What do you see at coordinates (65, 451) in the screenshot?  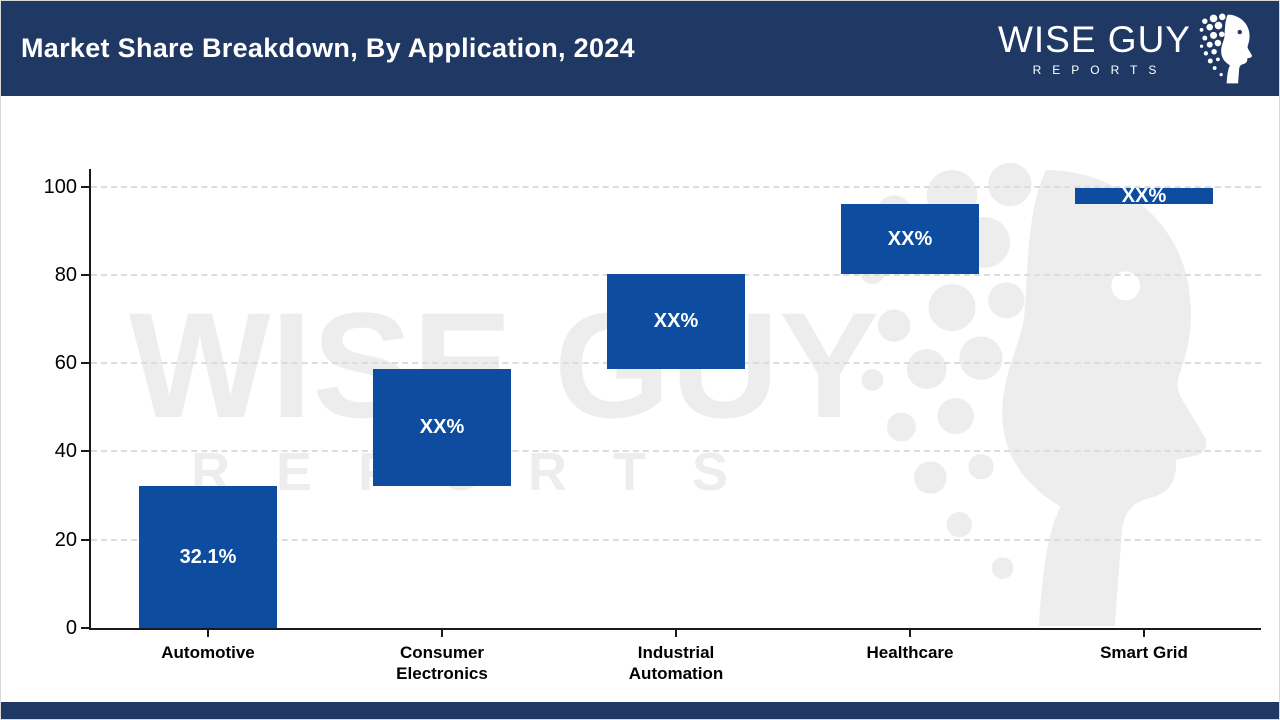 I see `y-axis-tick-label-40: 40` at bounding box center [65, 451].